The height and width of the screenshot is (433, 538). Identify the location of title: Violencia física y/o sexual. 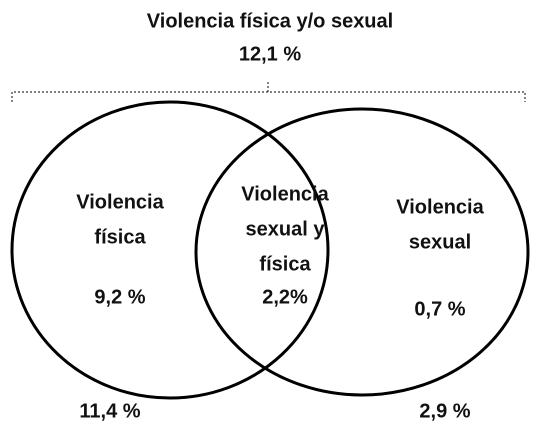
(270, 21).